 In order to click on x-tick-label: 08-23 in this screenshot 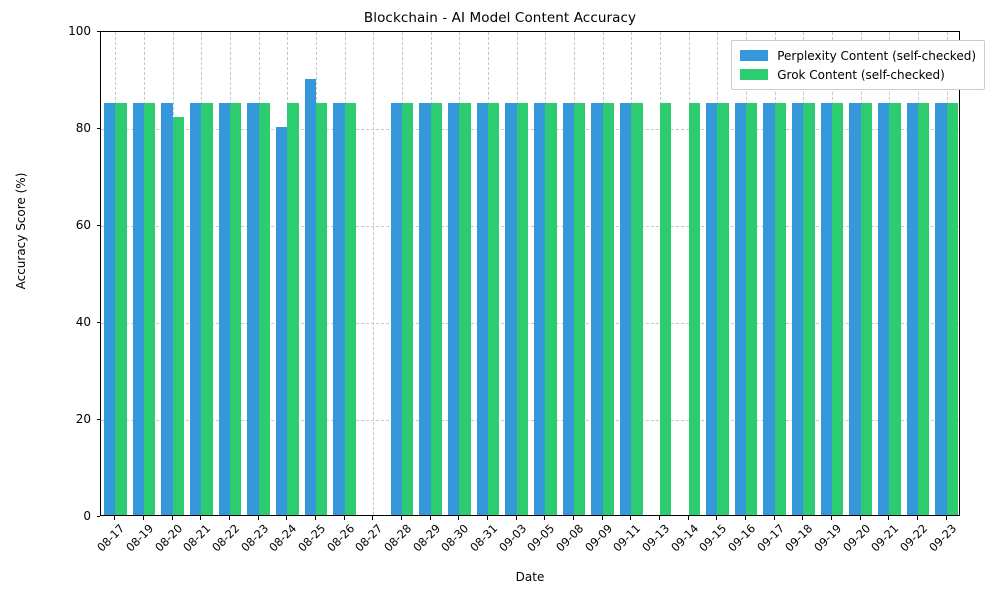, I will do `click(254, 538)`.